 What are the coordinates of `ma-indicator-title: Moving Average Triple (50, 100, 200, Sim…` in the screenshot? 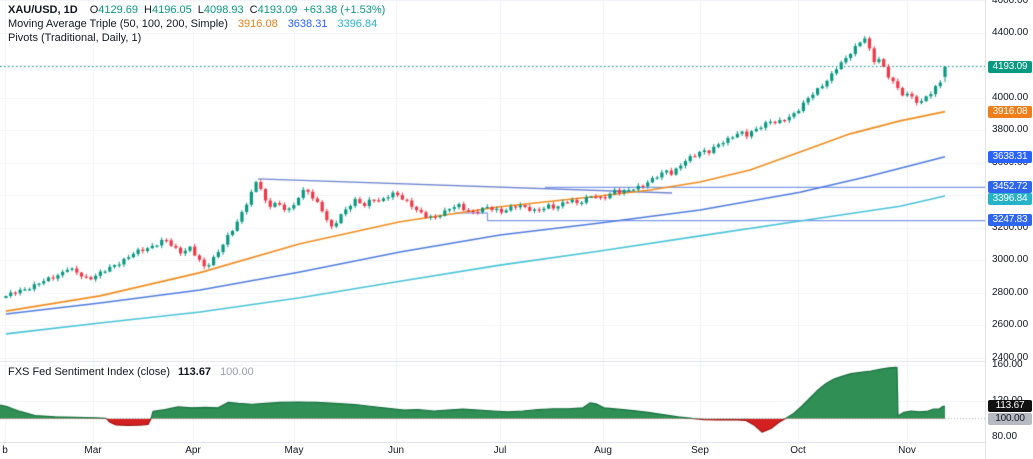 It's located at (118, 24).